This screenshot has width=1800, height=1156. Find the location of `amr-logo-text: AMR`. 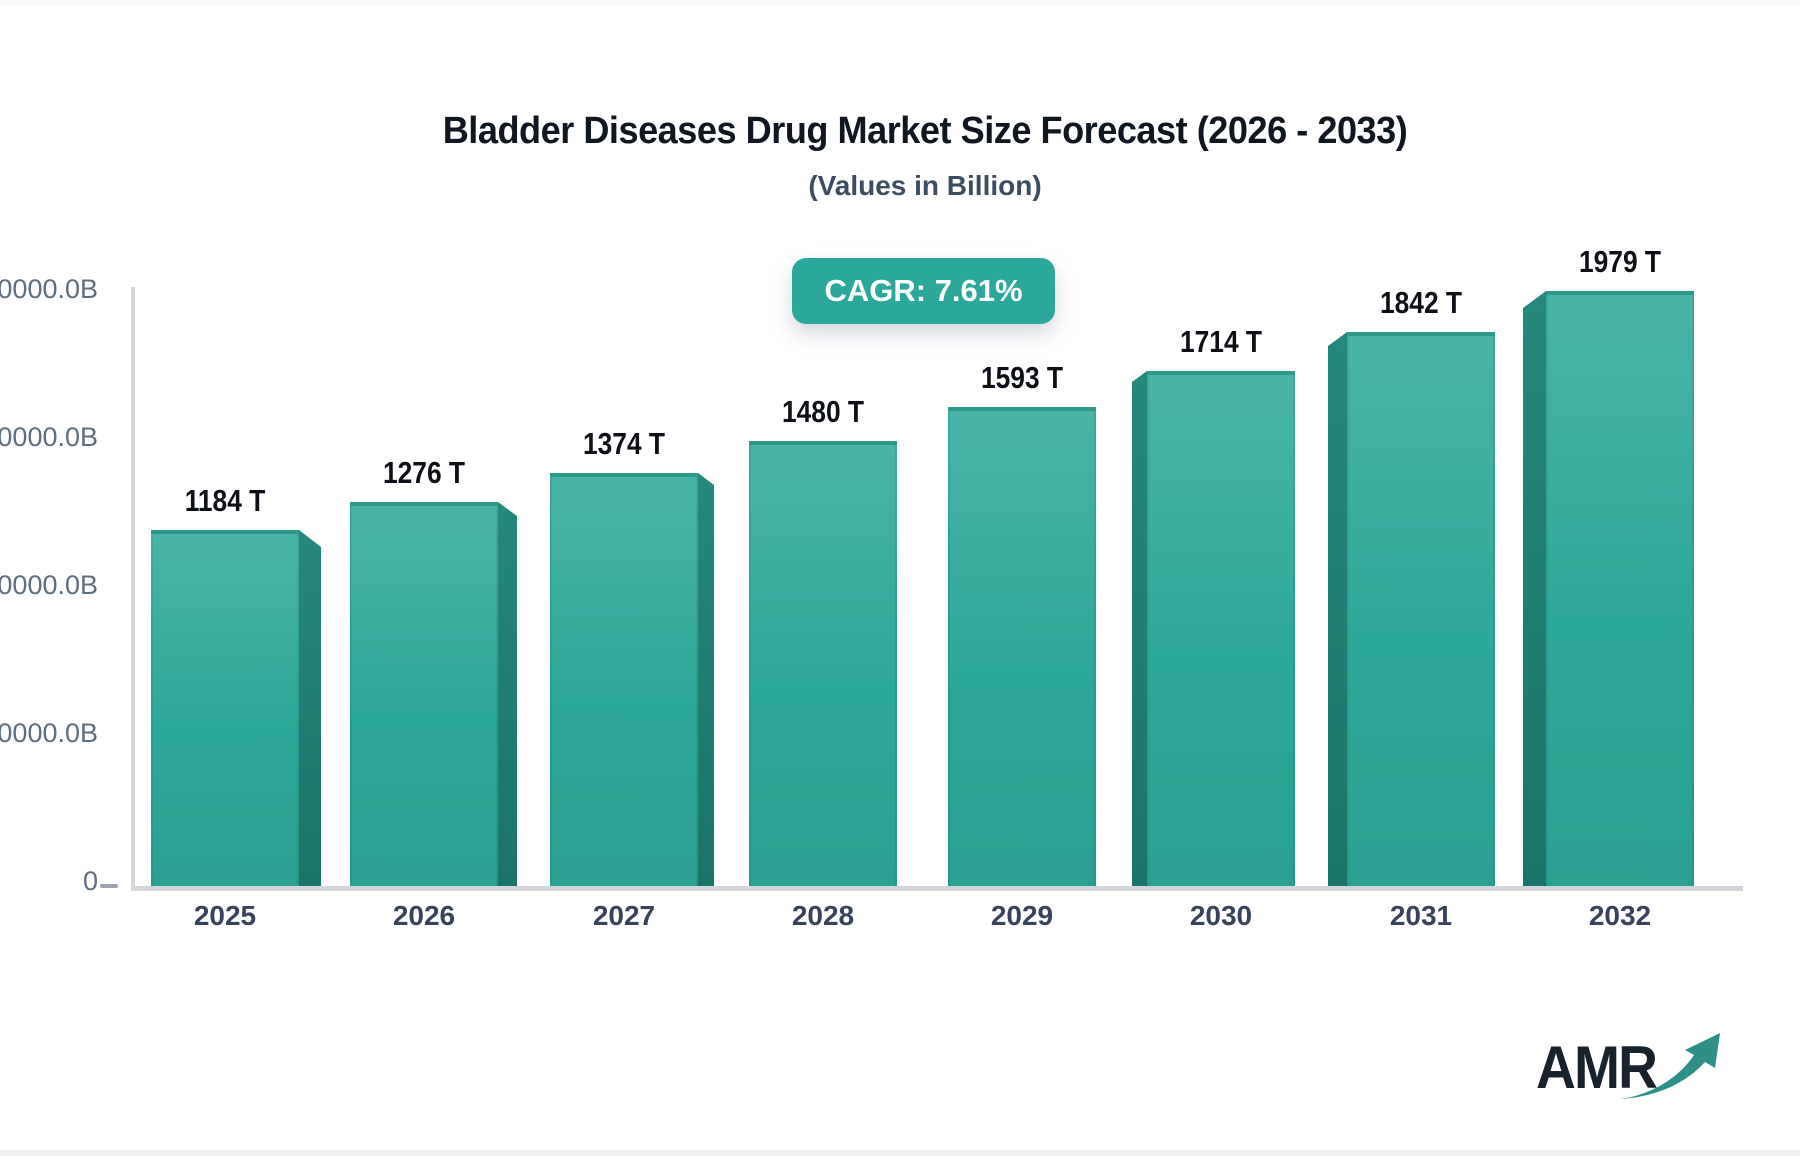

amr-logo-text: AMR is located at coordinates (1597, 1067).